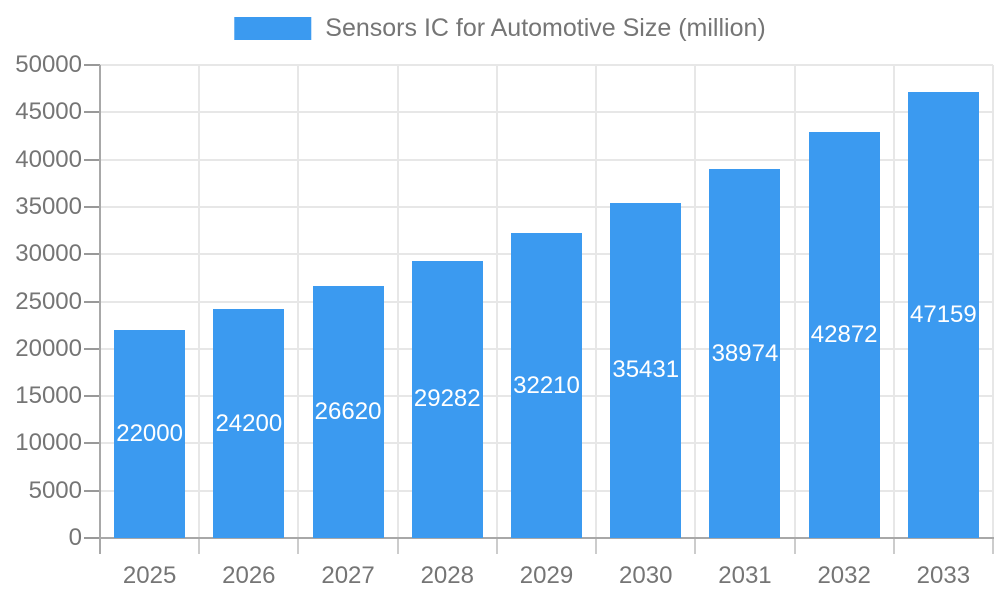  I want to click on x-axis-category-label: 2029, so click(546, 575).